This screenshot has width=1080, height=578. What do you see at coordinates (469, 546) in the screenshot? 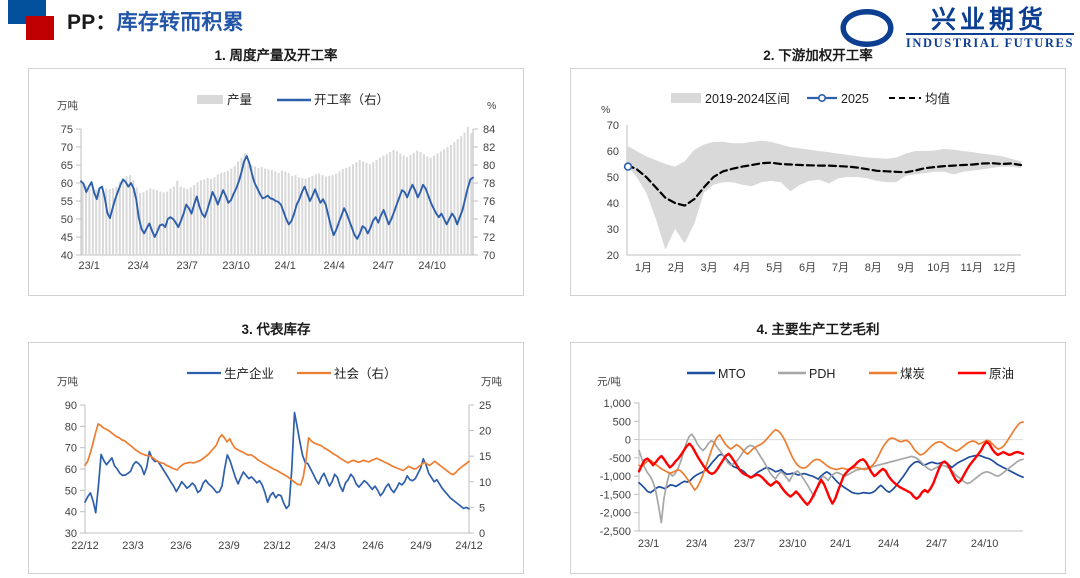
I see `svg-text: 24/12` at bounding box center [469, 546].